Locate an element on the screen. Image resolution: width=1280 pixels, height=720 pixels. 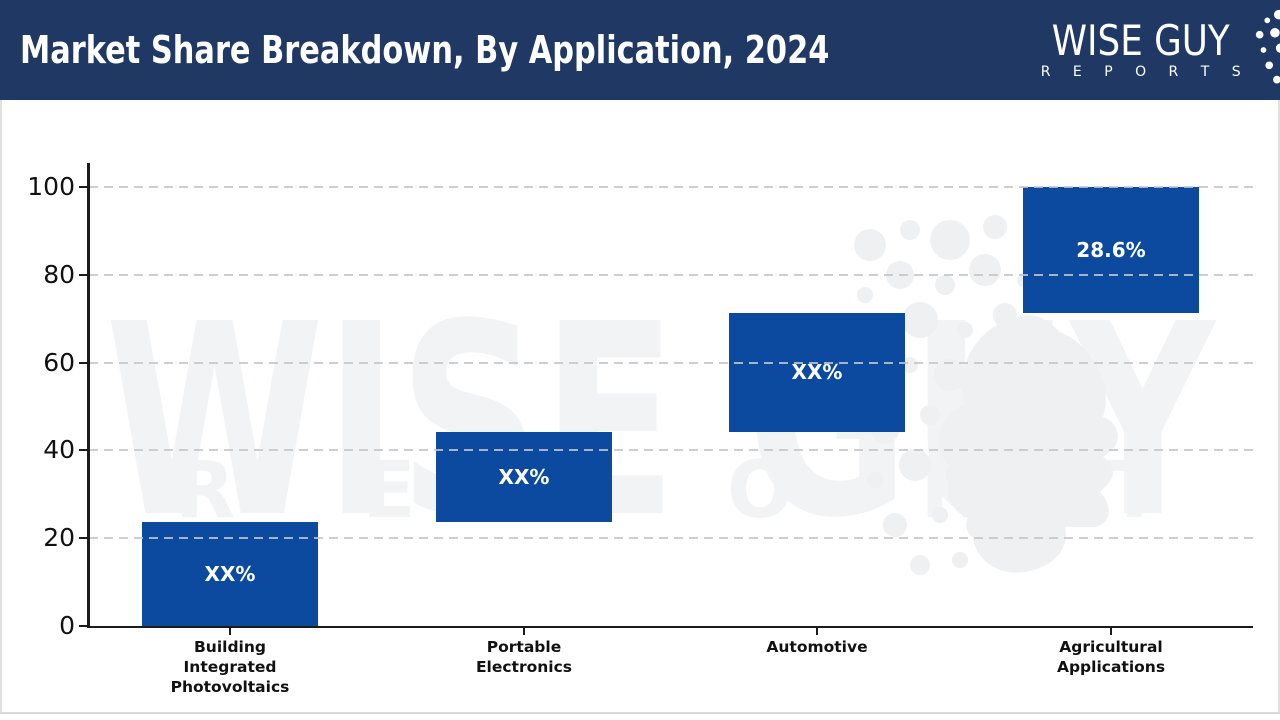
logo-wordmark: WISE GUY is located at coordinates (1140, 40).